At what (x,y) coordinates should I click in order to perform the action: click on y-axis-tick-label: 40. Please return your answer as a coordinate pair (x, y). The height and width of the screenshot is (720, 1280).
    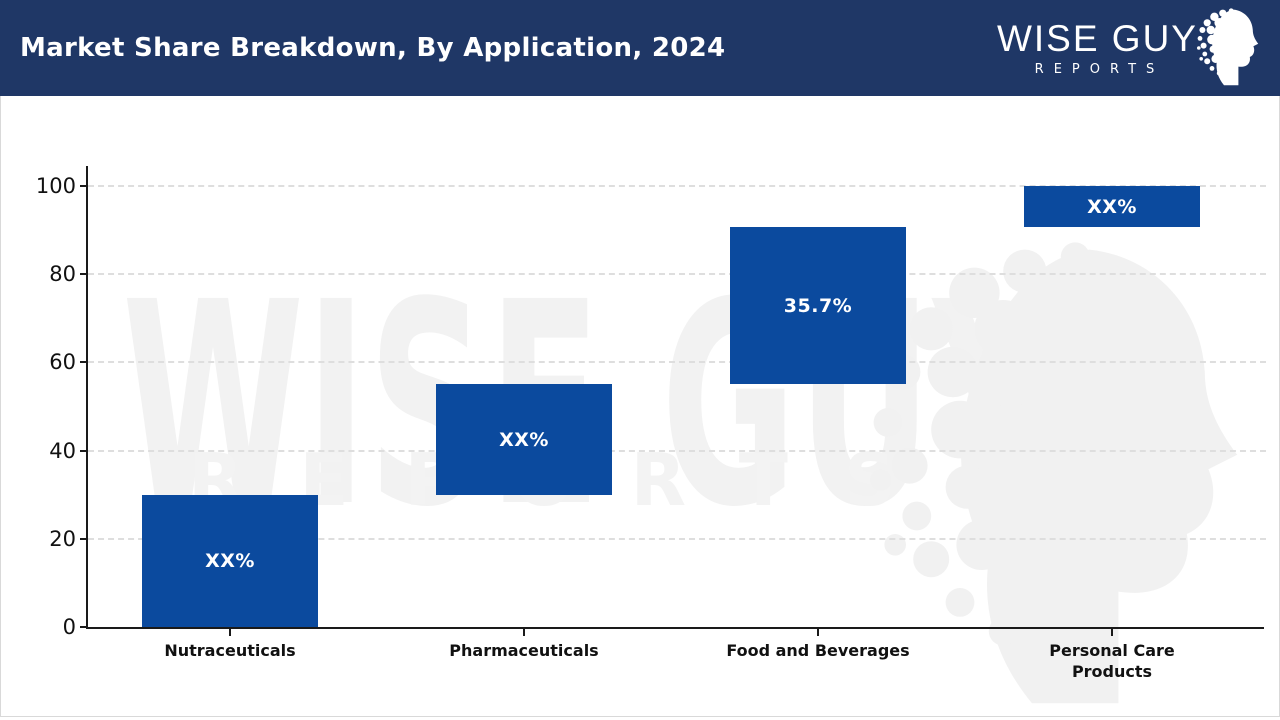
    Looking at the image, I should click on (62, 450).